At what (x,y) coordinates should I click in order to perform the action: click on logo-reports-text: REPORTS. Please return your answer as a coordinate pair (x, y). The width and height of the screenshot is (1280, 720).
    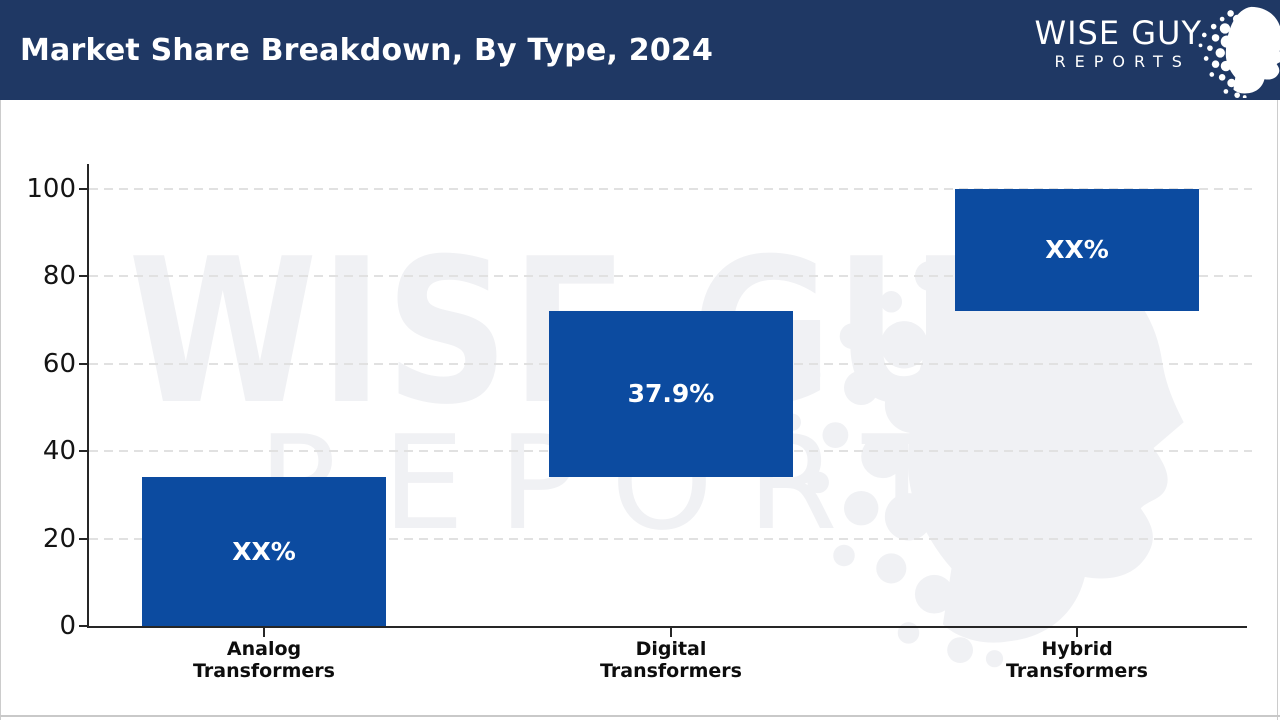
    Looking at the image, I should click on (1122, 61).